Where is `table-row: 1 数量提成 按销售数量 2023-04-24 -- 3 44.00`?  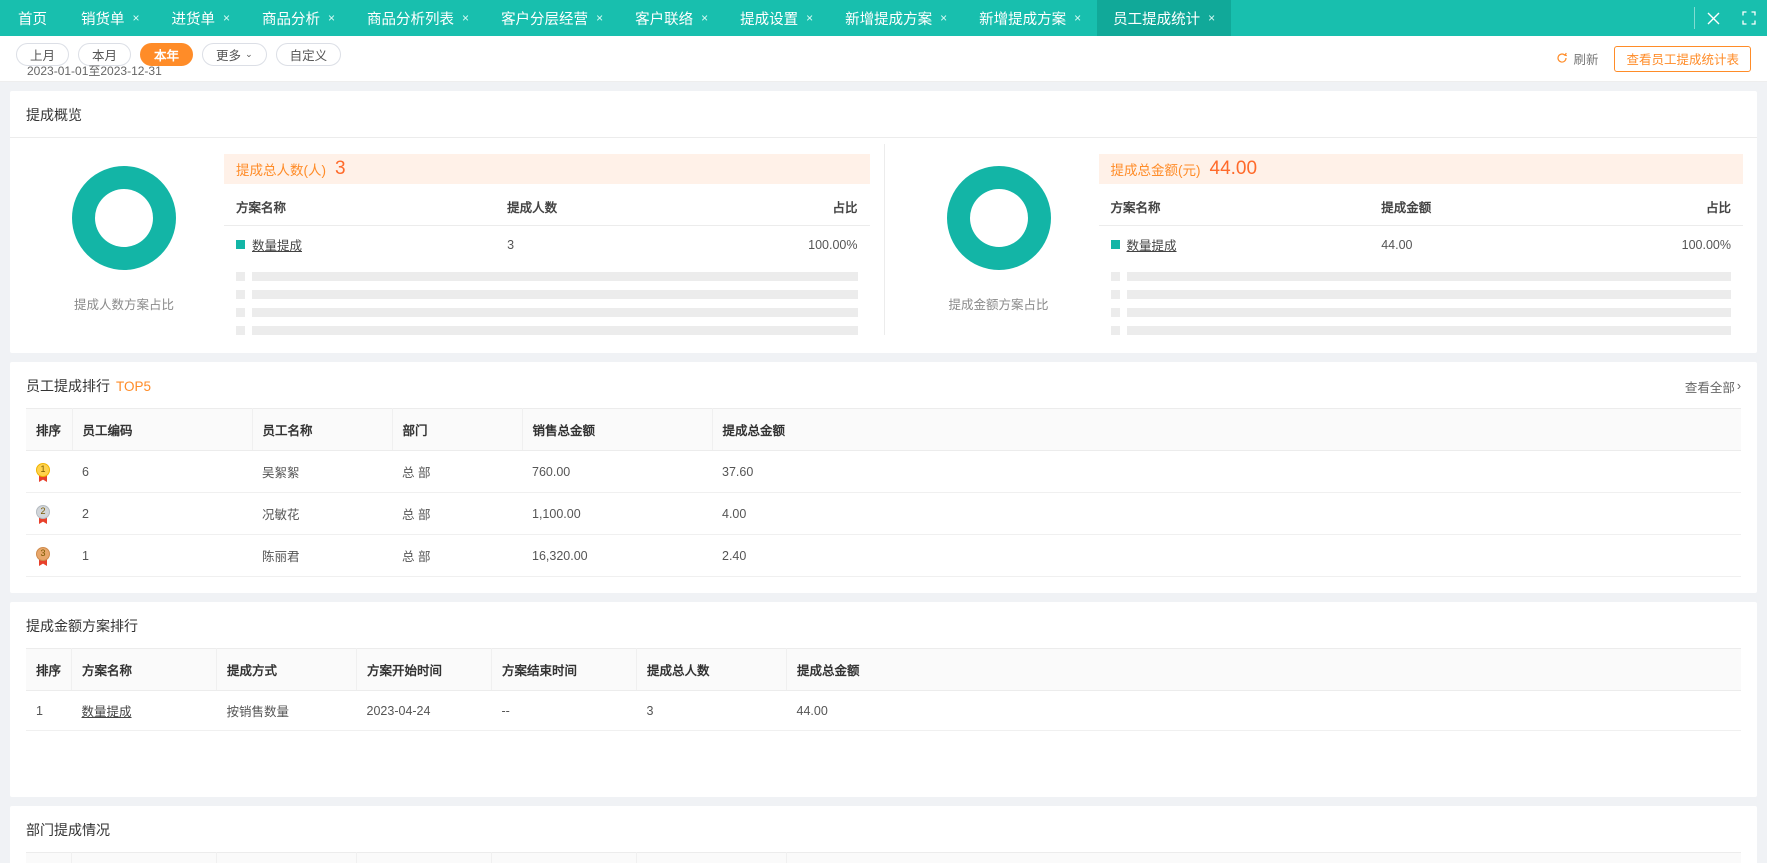
table-row: 1 数量提成 按销售数量 2023-04-24 -- 3 44.00 is located at coordinates (883, 710).